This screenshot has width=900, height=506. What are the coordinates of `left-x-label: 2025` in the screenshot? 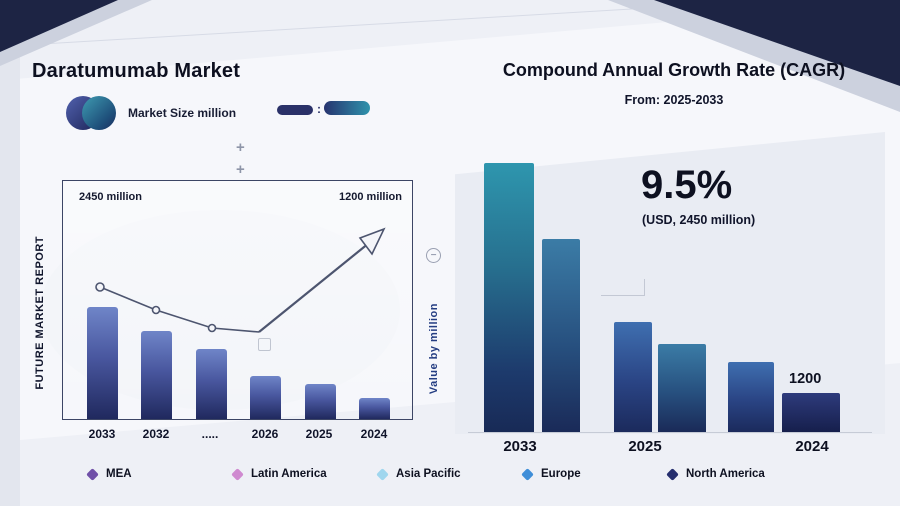 It's located at (319, 434).